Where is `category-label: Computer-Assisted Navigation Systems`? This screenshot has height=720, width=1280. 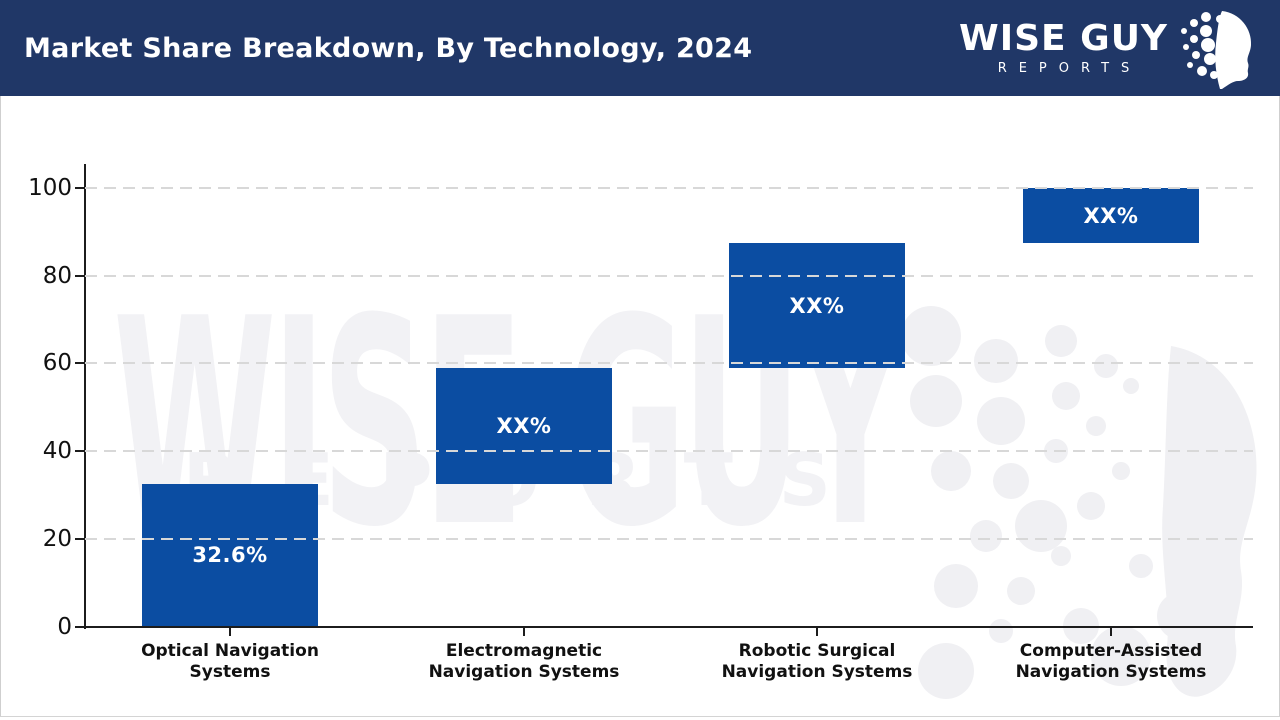 category-label: Computer-Assisted Navigation Systems is located at coordinates (1111, 662).